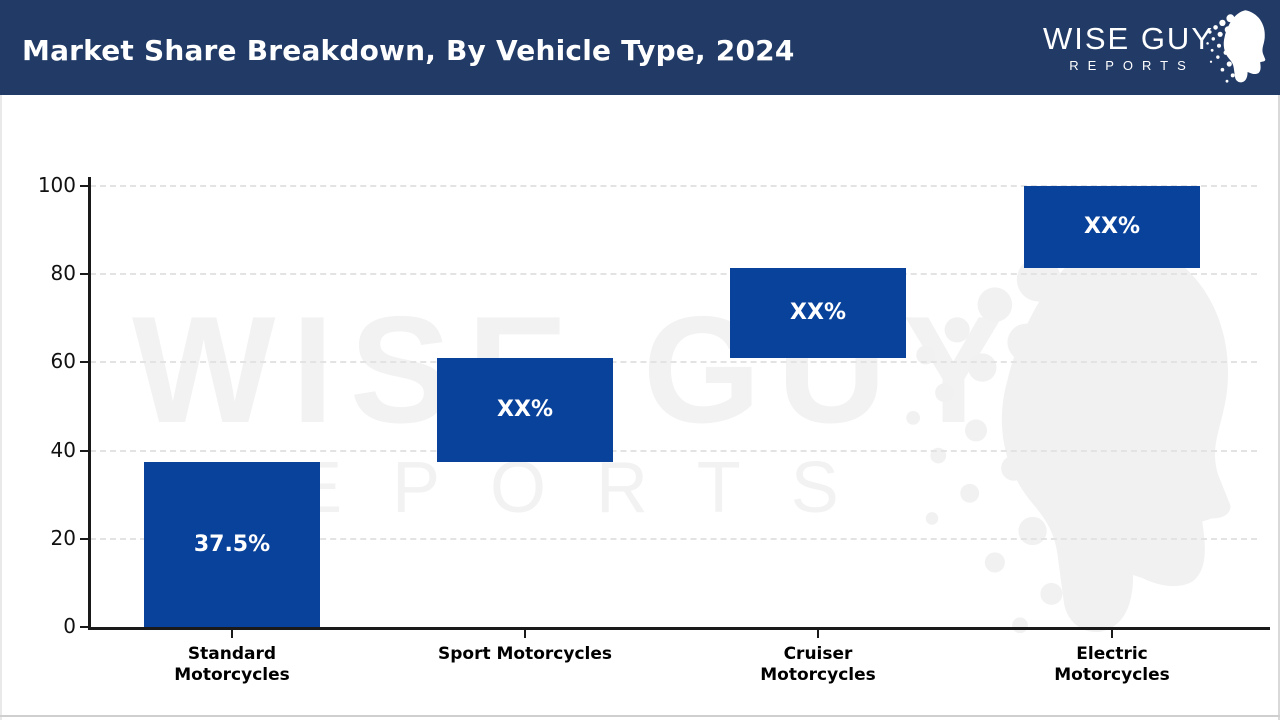 This screenshot has height=720, width=1280. What do you see at coordinates (56, 185) in the screenshot?
I see `y-tick-label-100: 100` at bounding box center [56, 185].